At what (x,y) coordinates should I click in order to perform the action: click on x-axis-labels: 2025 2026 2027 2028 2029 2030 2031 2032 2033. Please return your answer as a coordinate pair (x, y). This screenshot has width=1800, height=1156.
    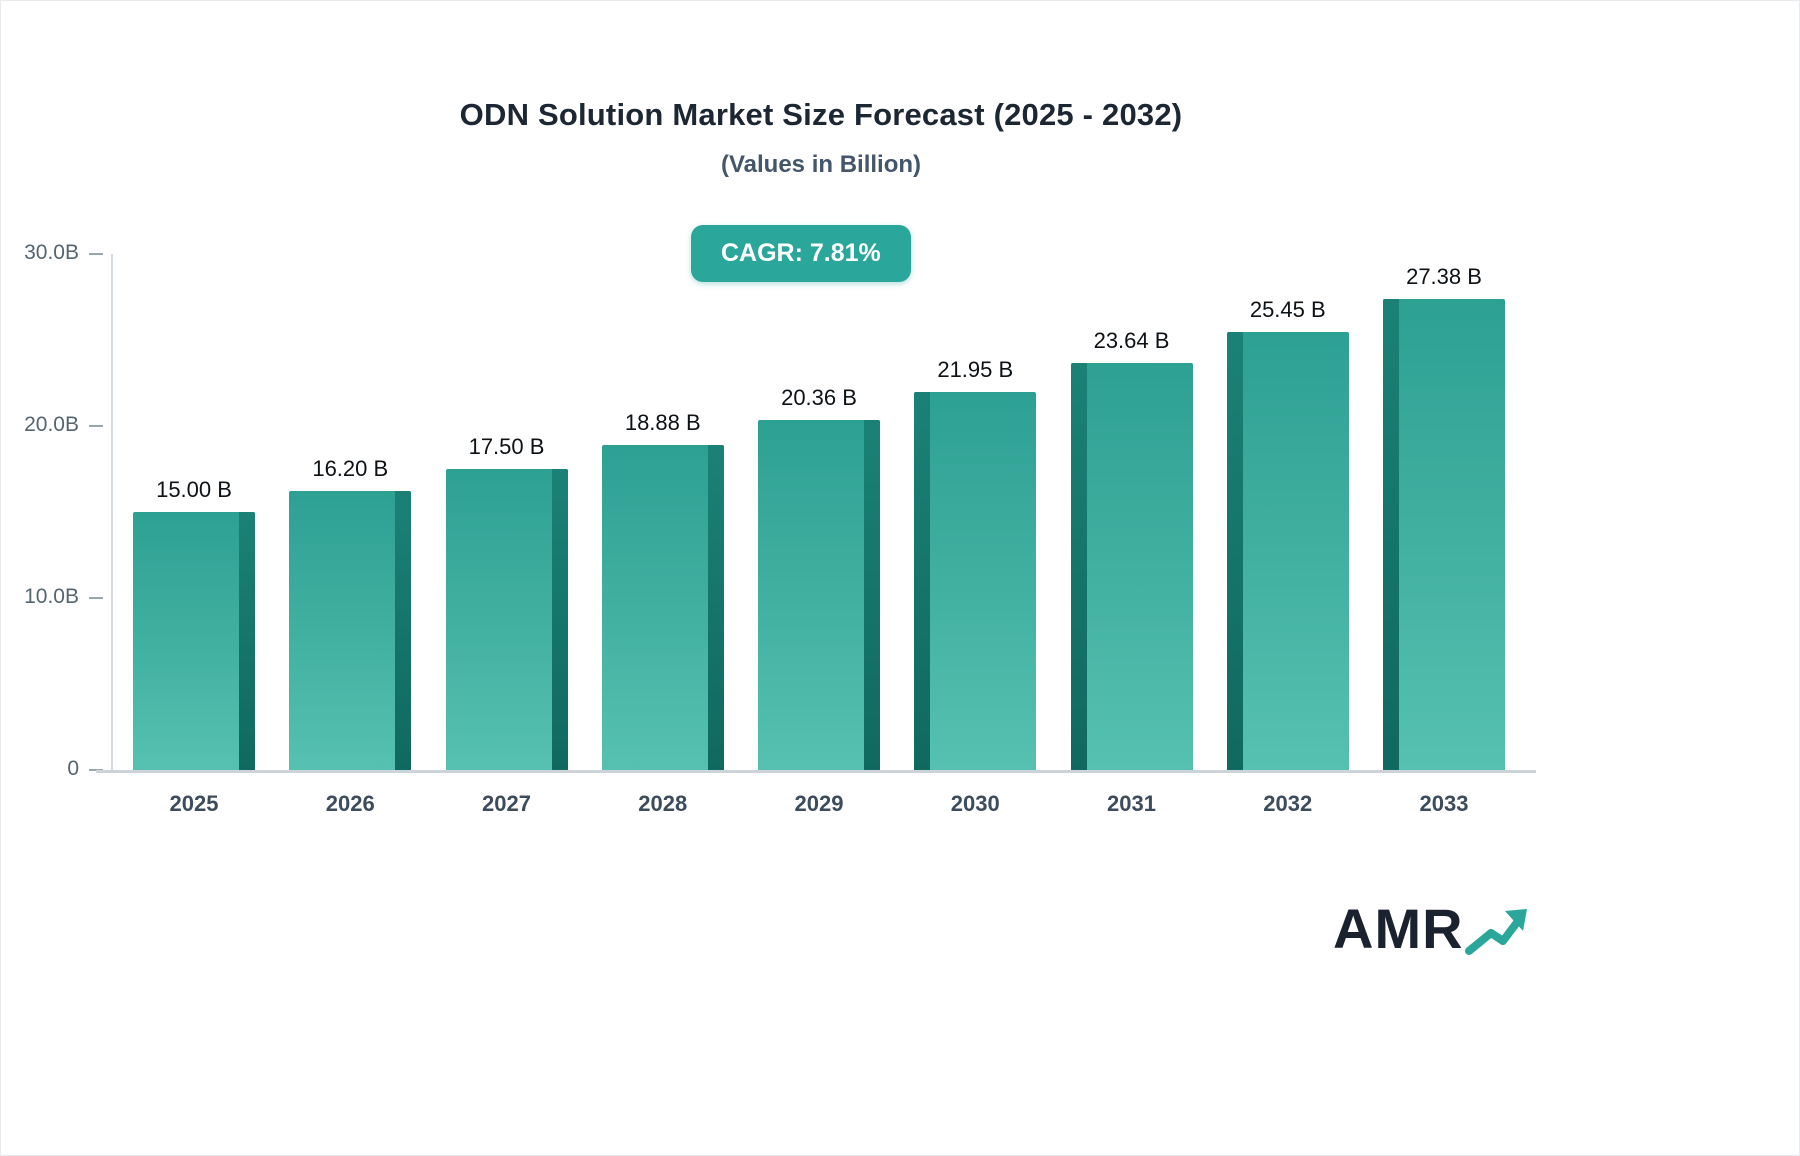
    Looking at the image, I should click on (823, 804).